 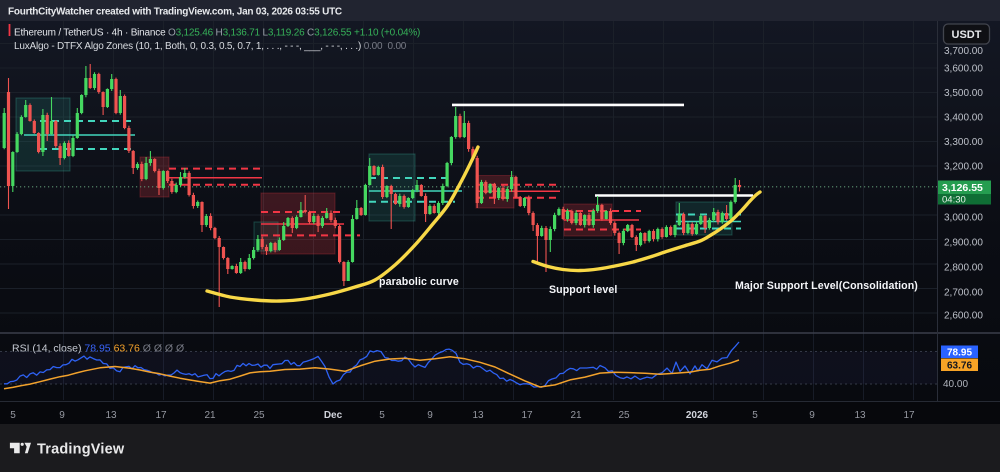 I want to click on svg-text: 2,700.00, so click(x=963, y=293).